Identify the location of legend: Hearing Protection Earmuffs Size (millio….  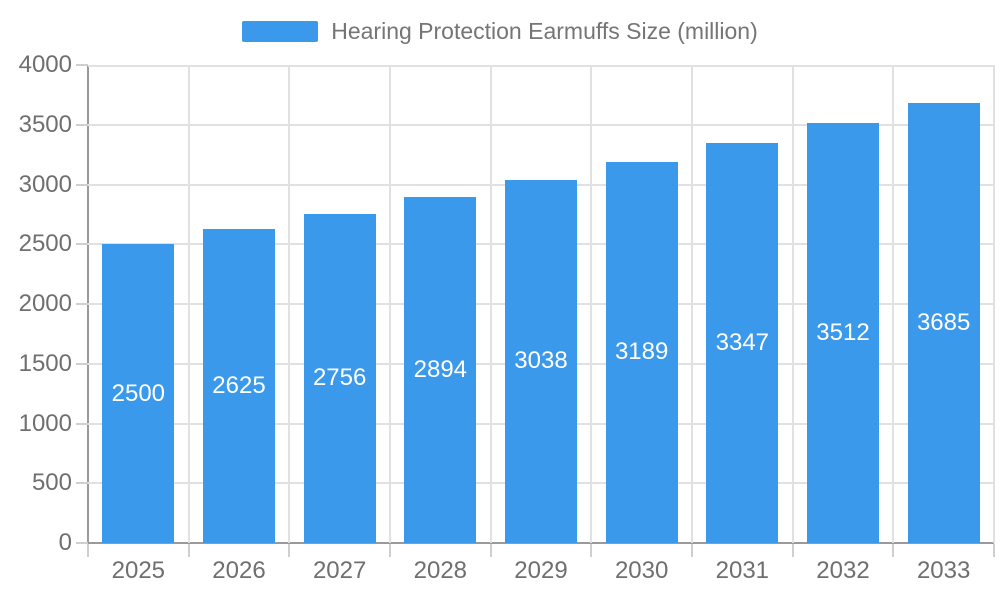
(500, 31).